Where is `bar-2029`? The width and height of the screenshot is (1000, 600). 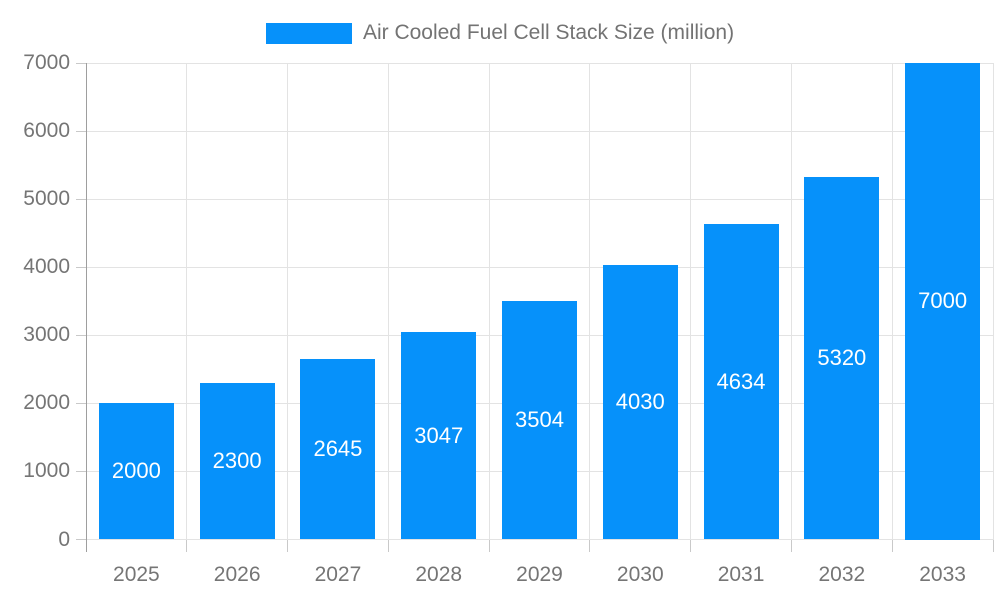 bar-2029 is located at coordinates (539, 420).